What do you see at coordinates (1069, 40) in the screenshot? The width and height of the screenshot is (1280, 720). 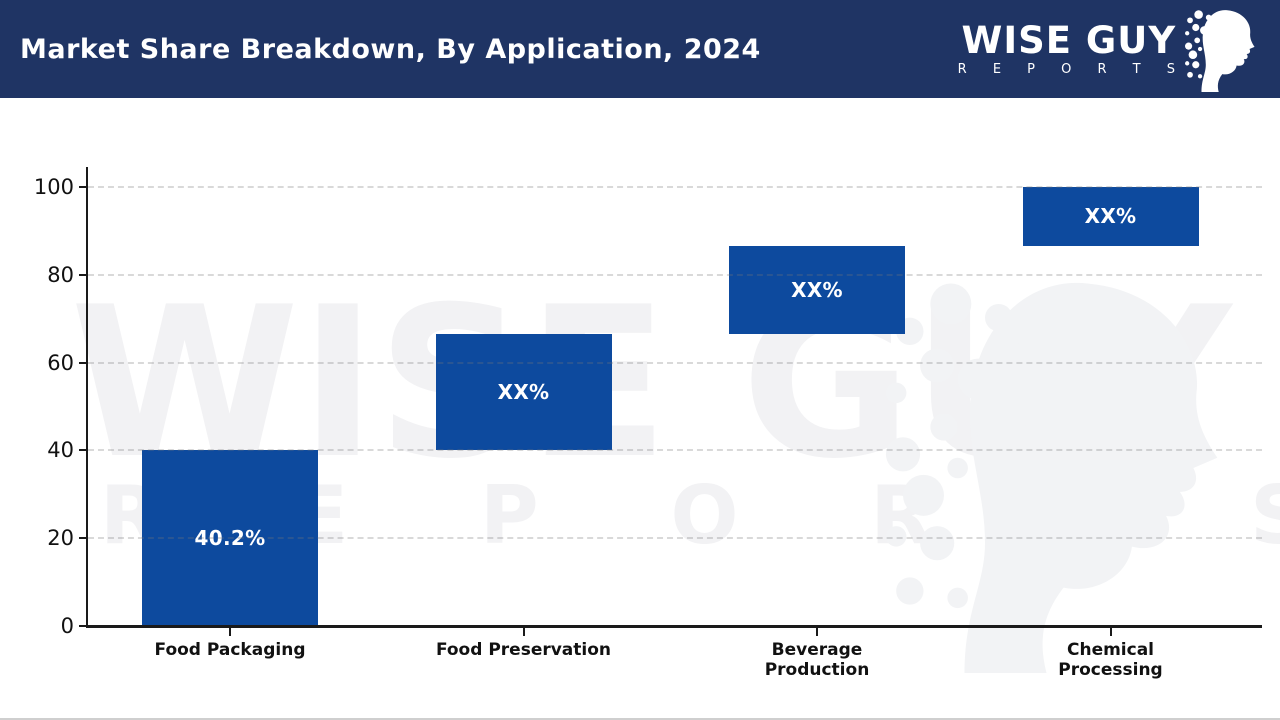 I see `logo-wordmark: WISE GUY` at bounding box center [1069, 40].